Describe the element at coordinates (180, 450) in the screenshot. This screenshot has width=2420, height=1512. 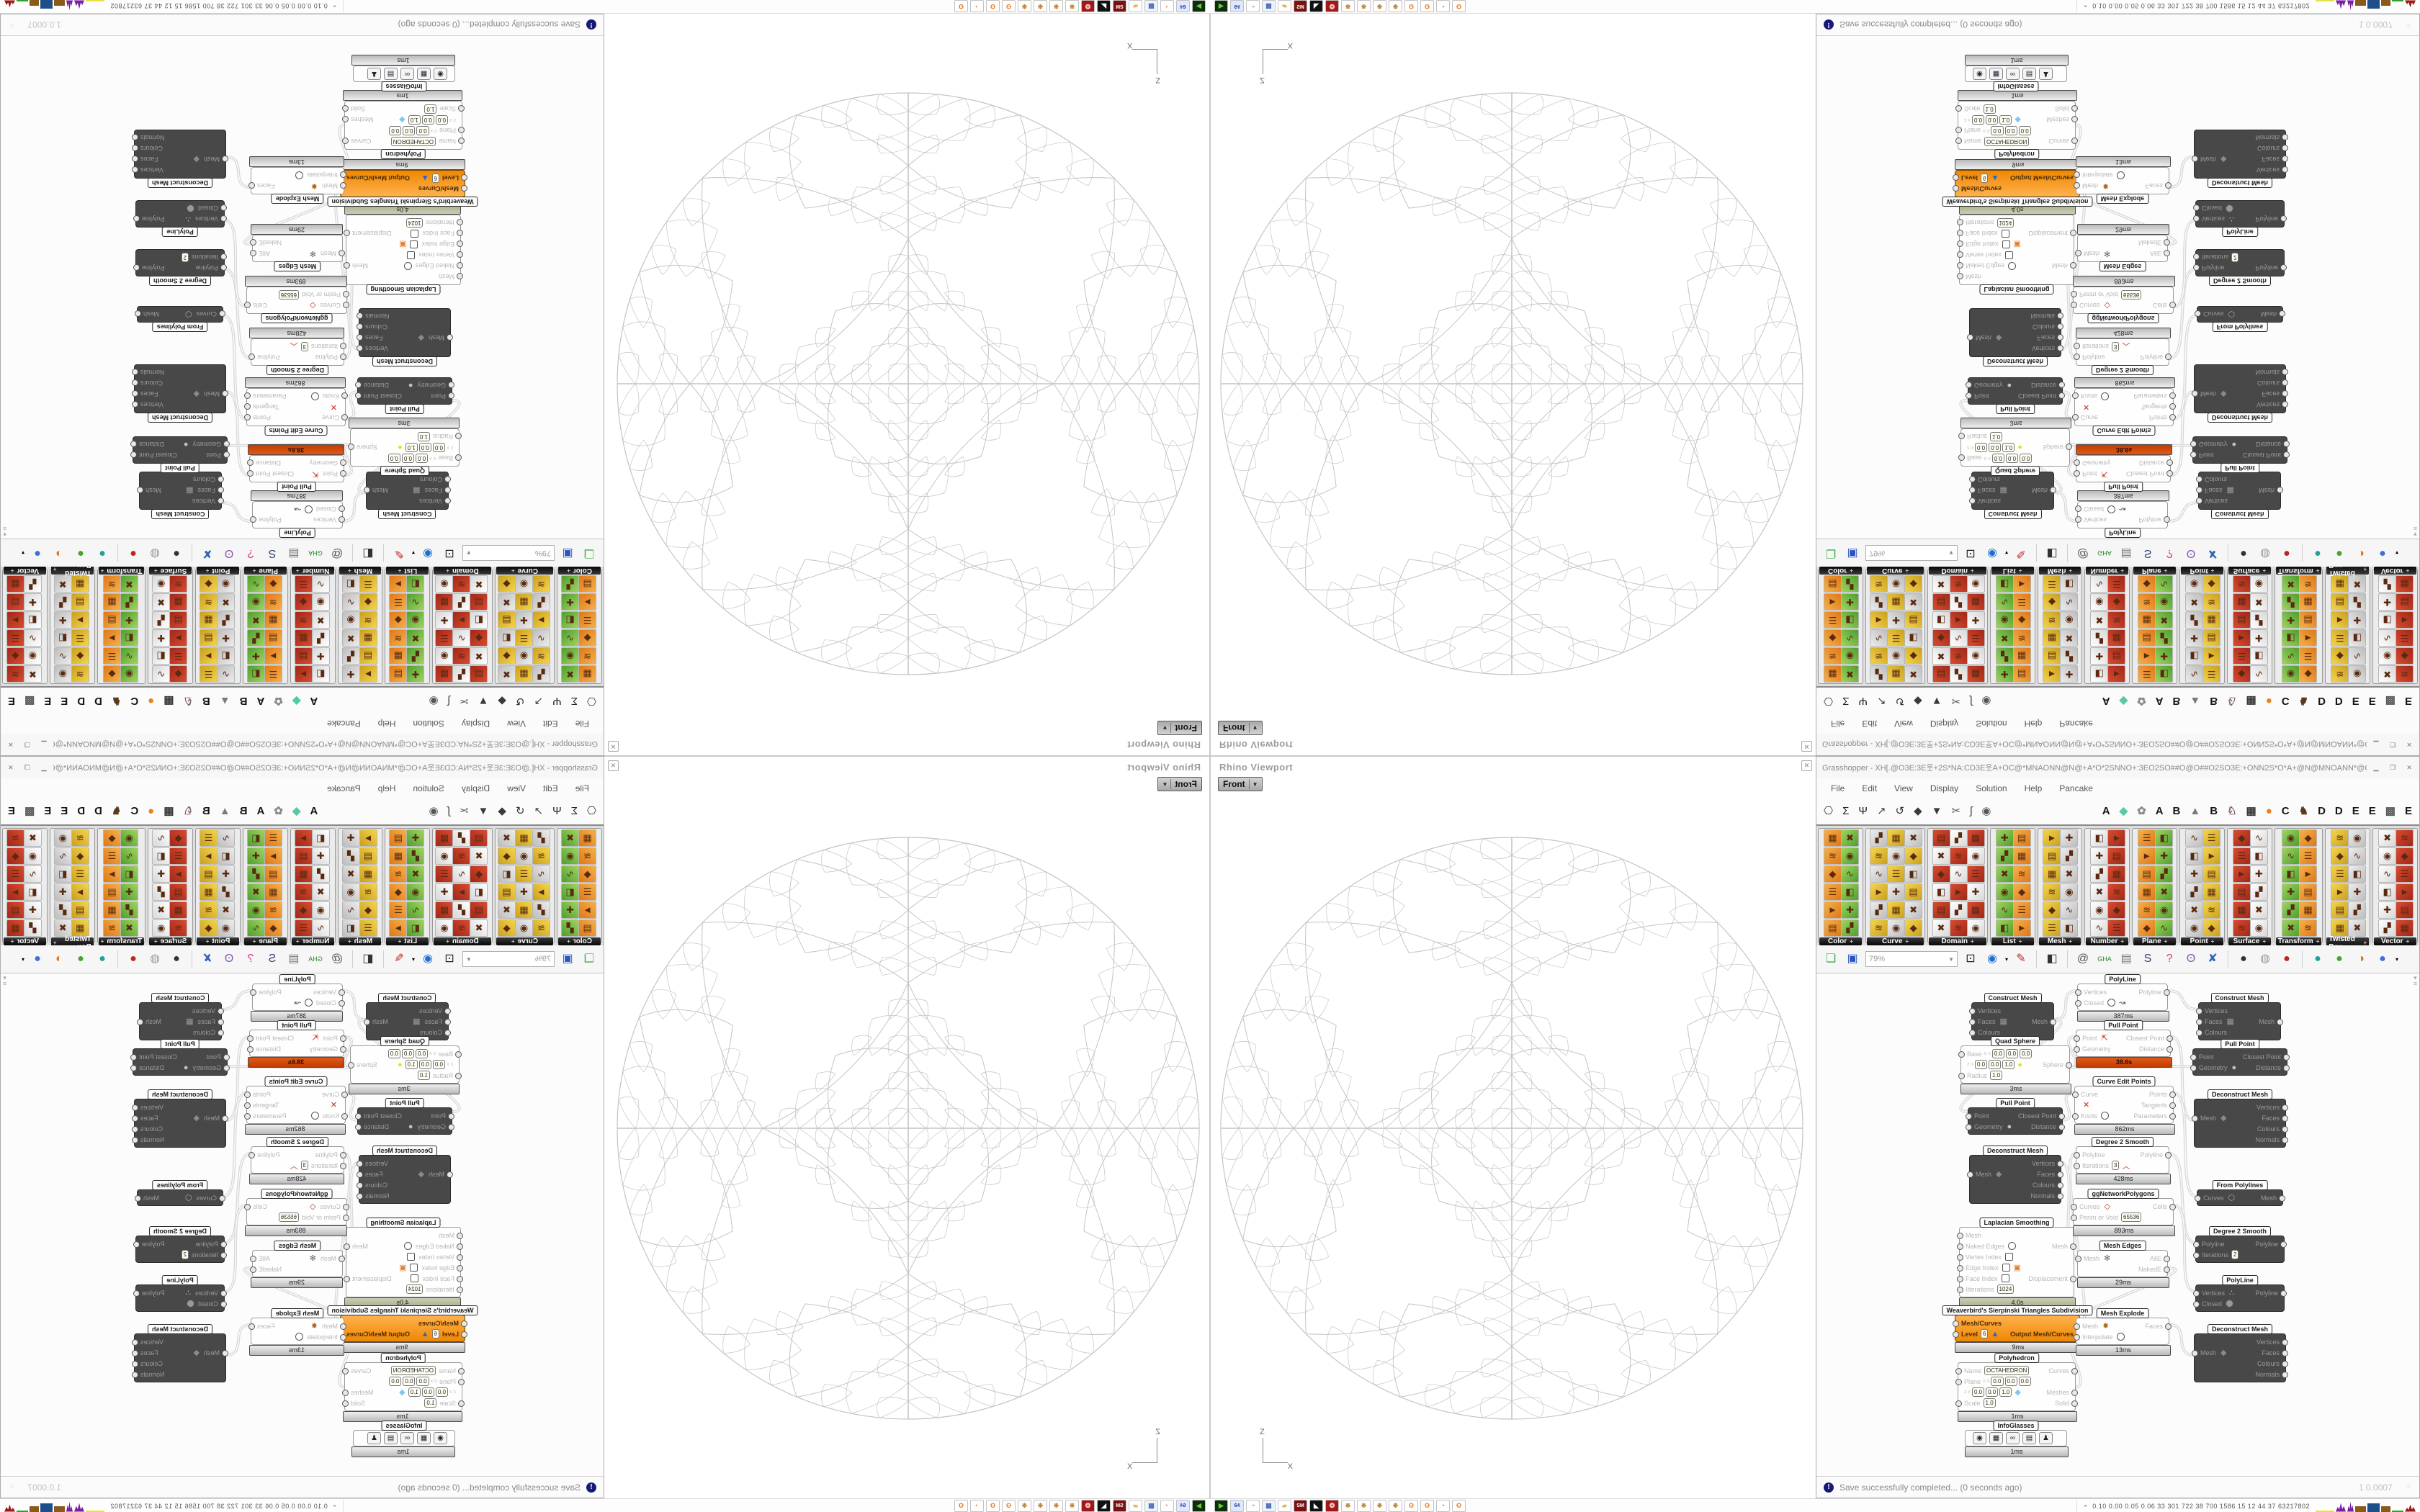
I see `gh-component: Point Closest Point Geometry ● Distance` at that location.